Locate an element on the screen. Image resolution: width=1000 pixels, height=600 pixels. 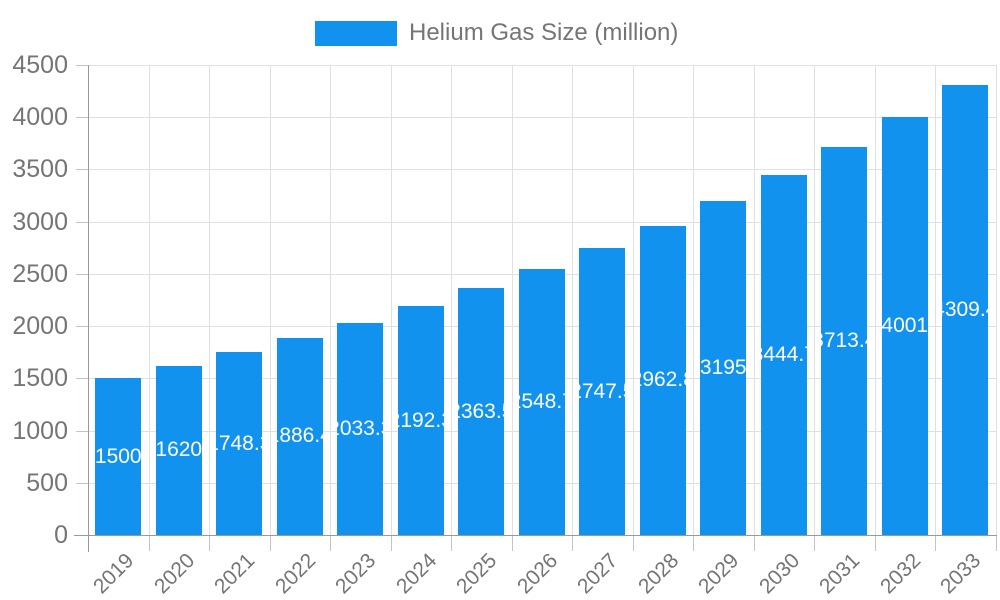
bar-value-label: 2548.7 is located at coordinates (542, 401).